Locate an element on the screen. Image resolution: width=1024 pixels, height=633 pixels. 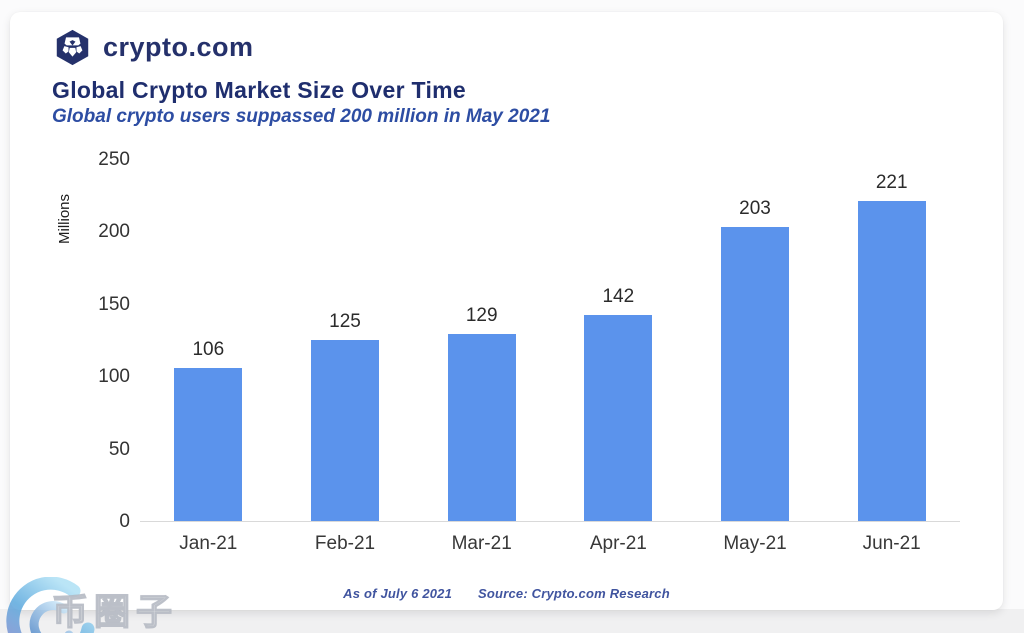
bar-value-label: 129 is located at coordinates (481, 315).